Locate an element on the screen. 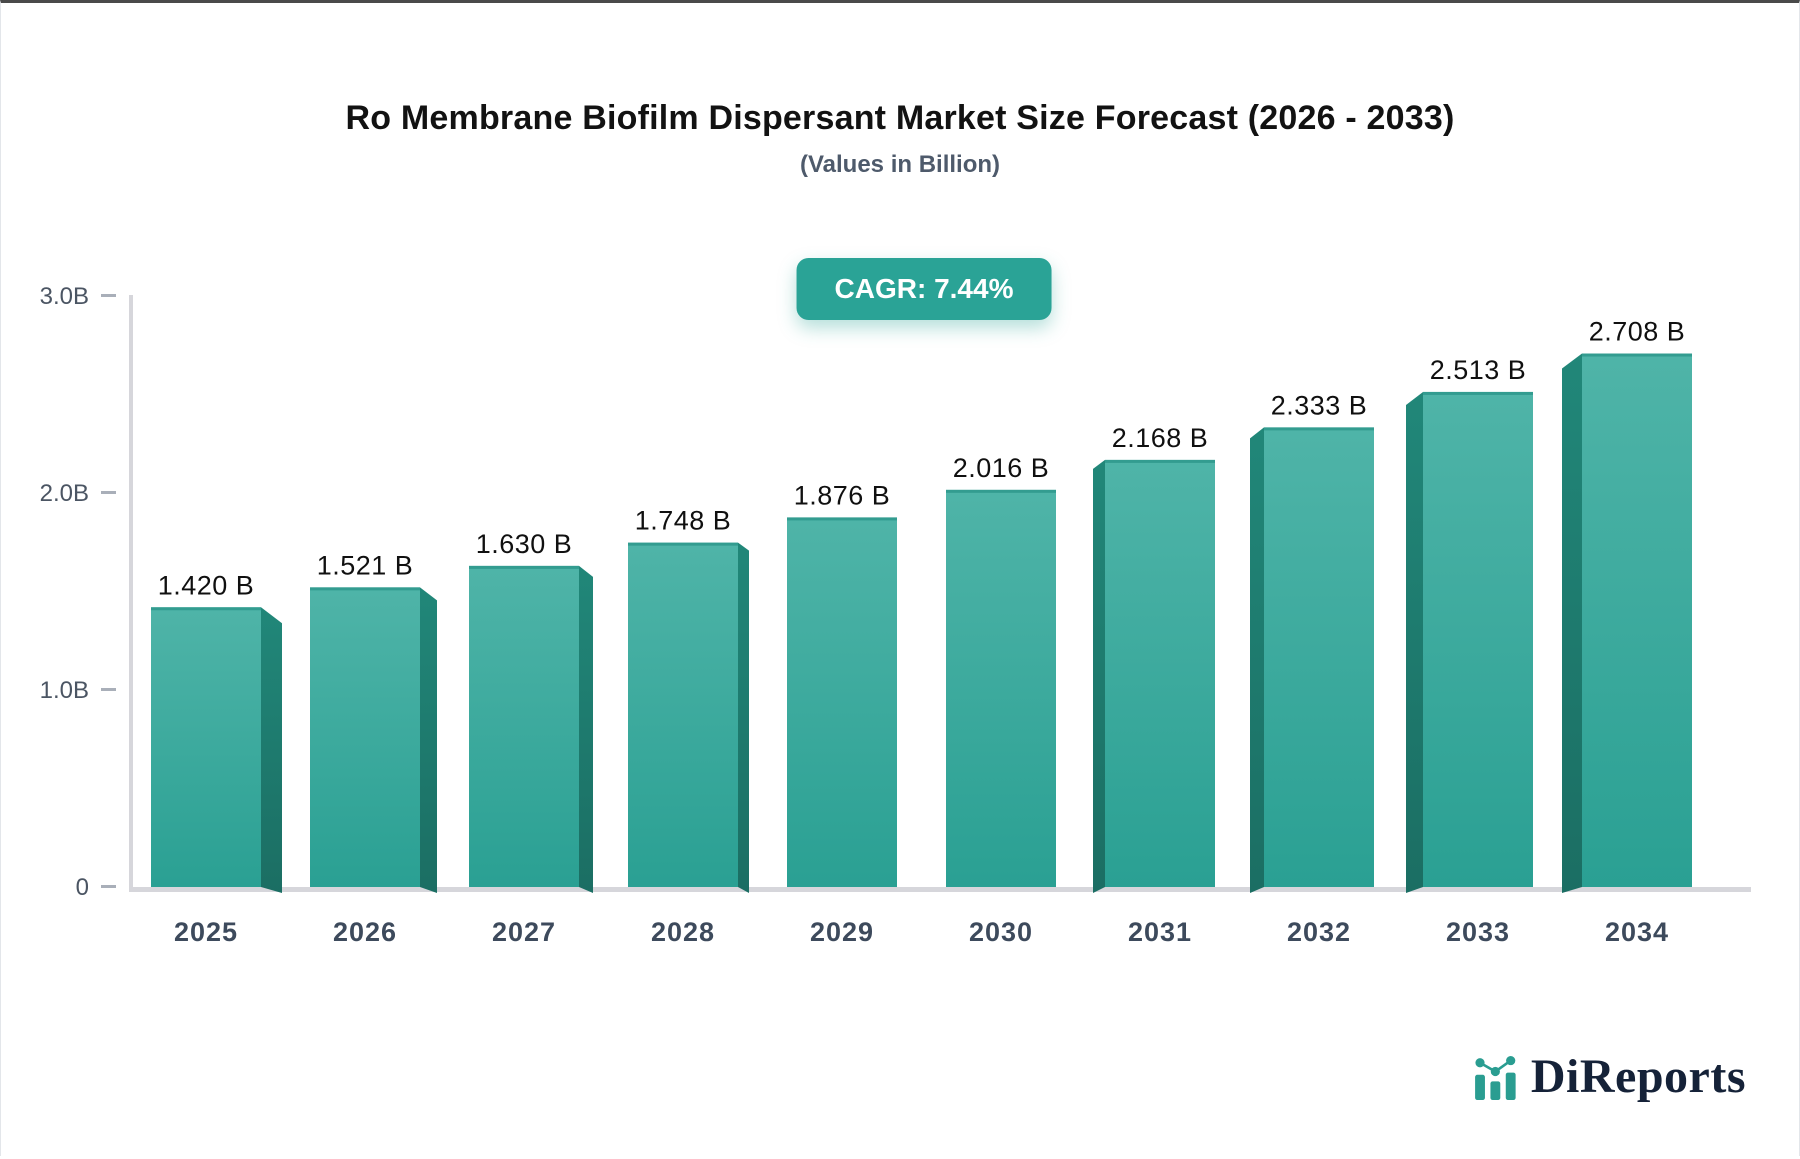 Image resolution: width=1800 pixels, height=1159 pixels. x-axis-label: 2029 is located at coordinates (842, 932).